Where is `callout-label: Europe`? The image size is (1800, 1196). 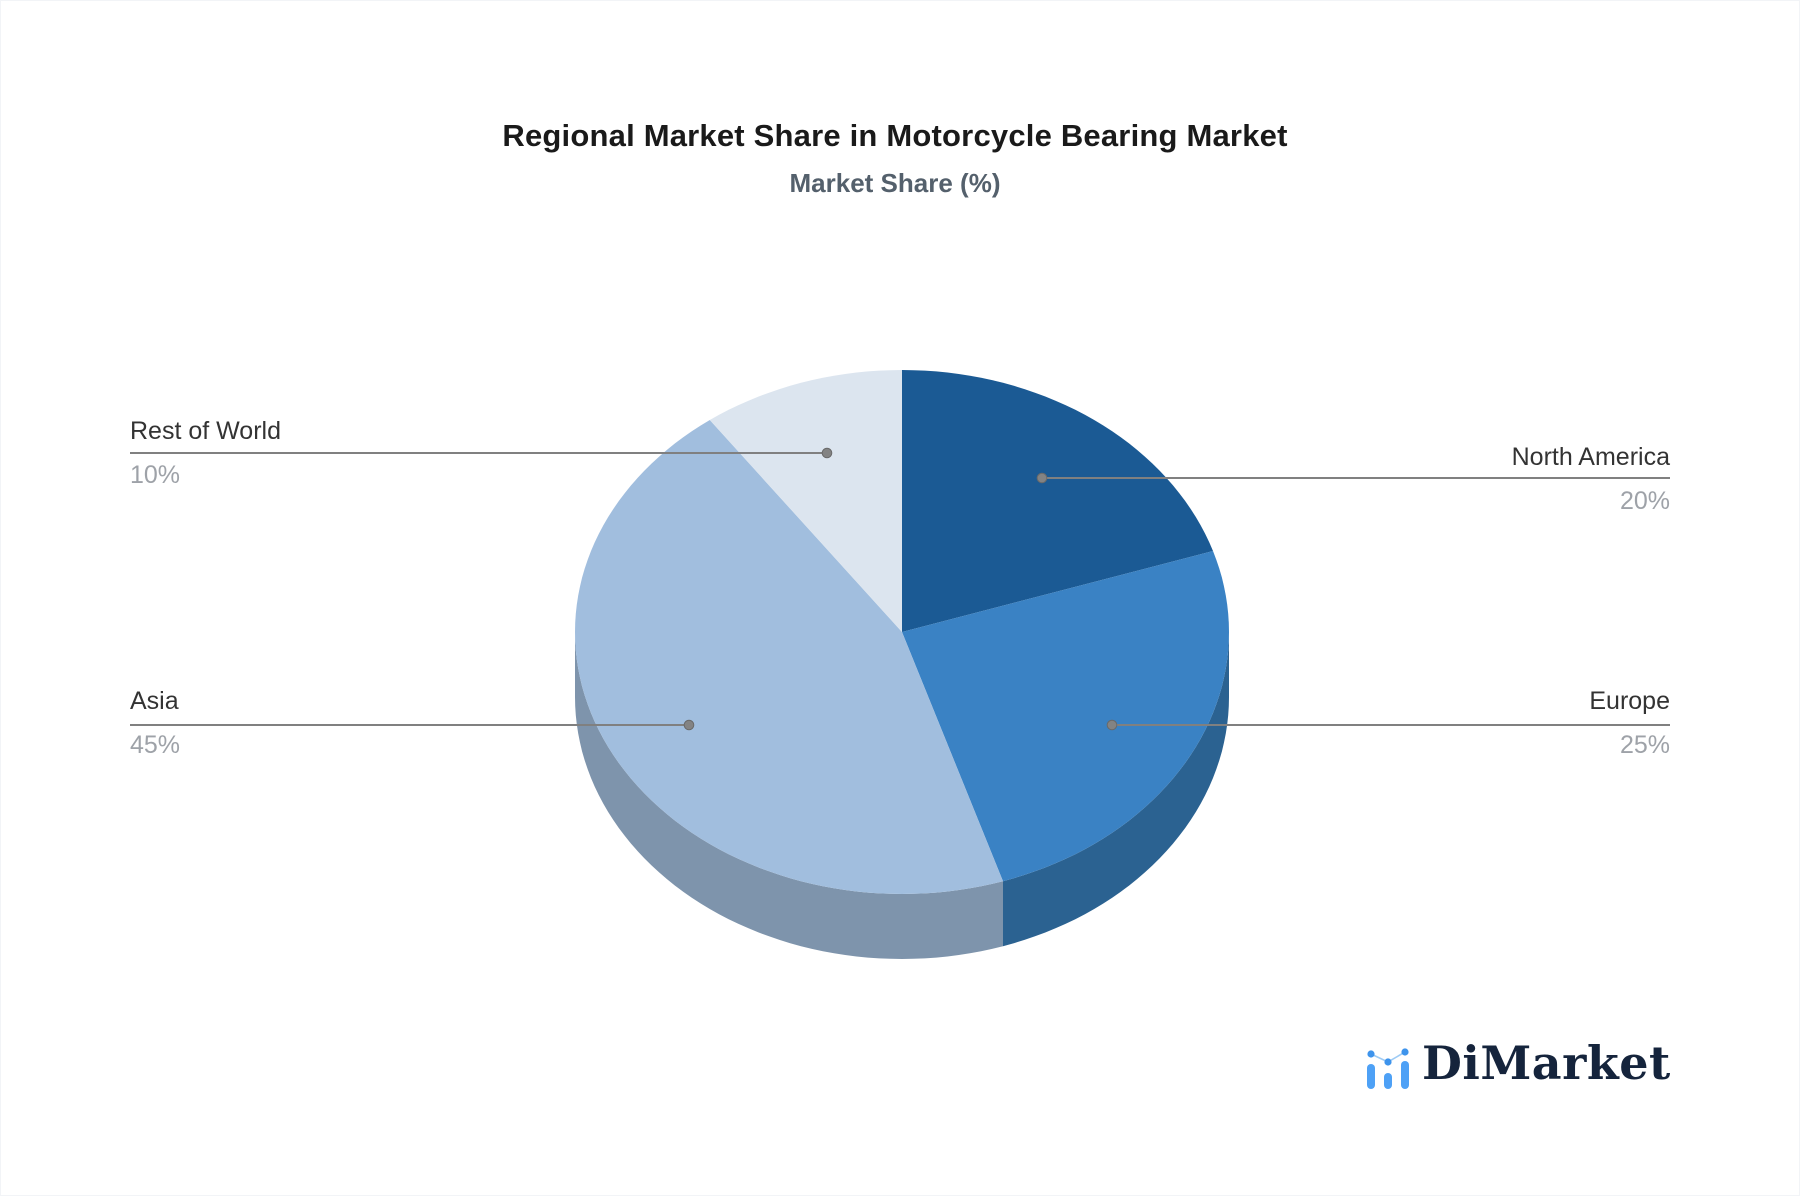 callout-label: Europe is located at coordinates (1629, 701).